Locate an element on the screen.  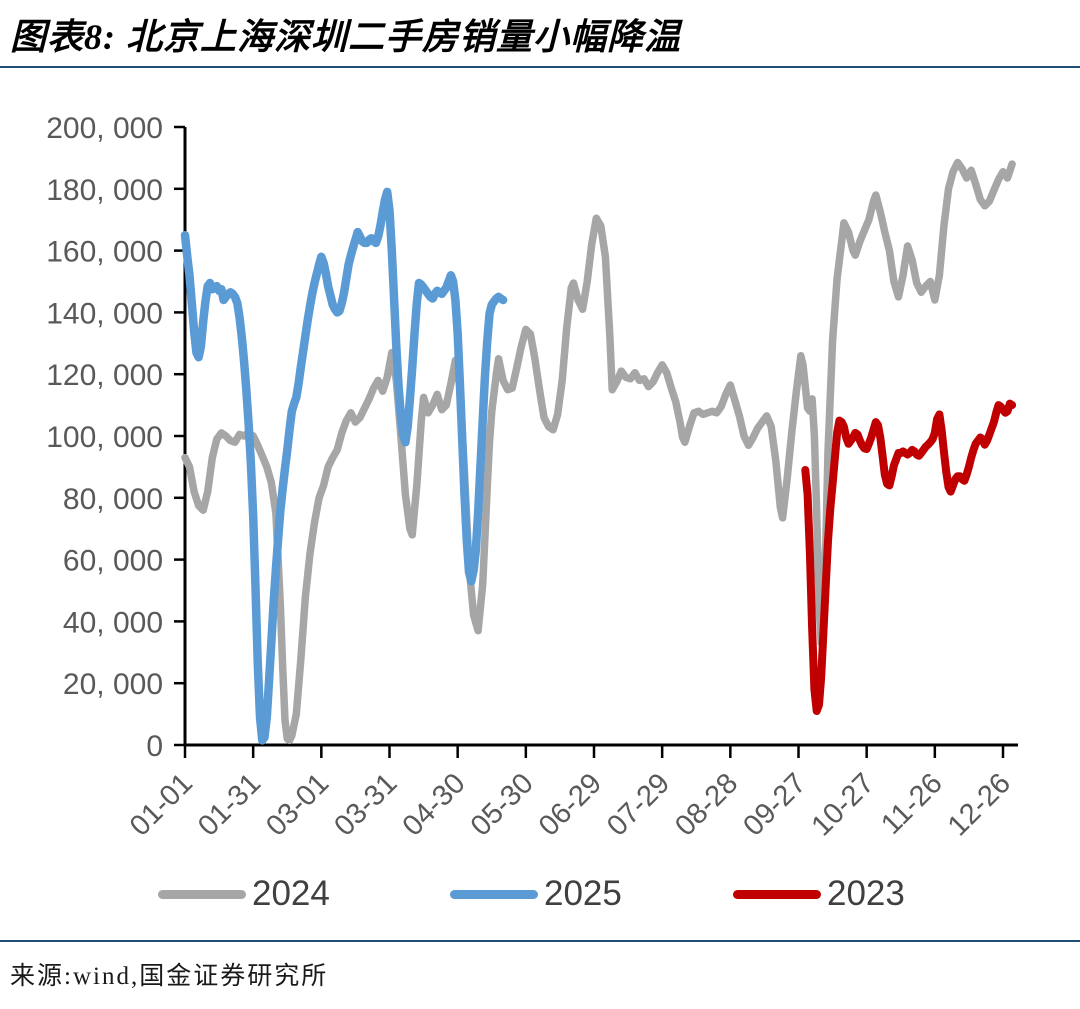
y-axis-tick-label: 160, 000 is located at coordinates (104, 252).